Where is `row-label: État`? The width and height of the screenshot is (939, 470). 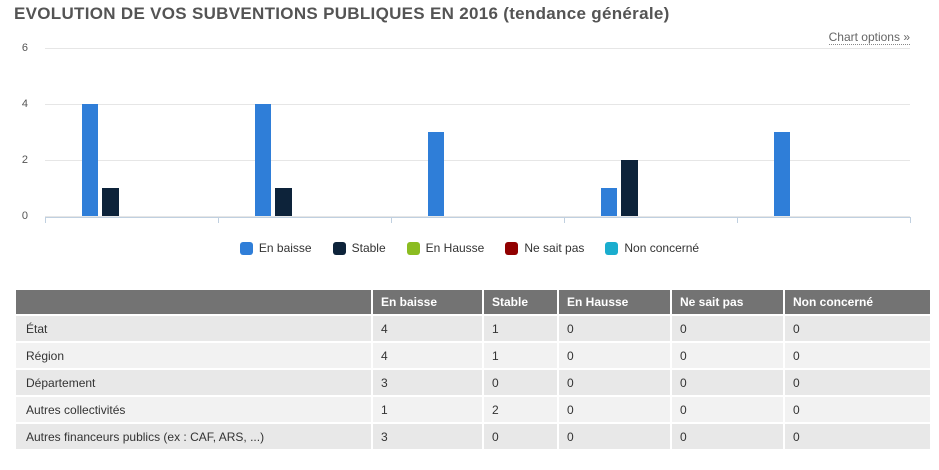 row-label: État is located at coordinates (193, 328).